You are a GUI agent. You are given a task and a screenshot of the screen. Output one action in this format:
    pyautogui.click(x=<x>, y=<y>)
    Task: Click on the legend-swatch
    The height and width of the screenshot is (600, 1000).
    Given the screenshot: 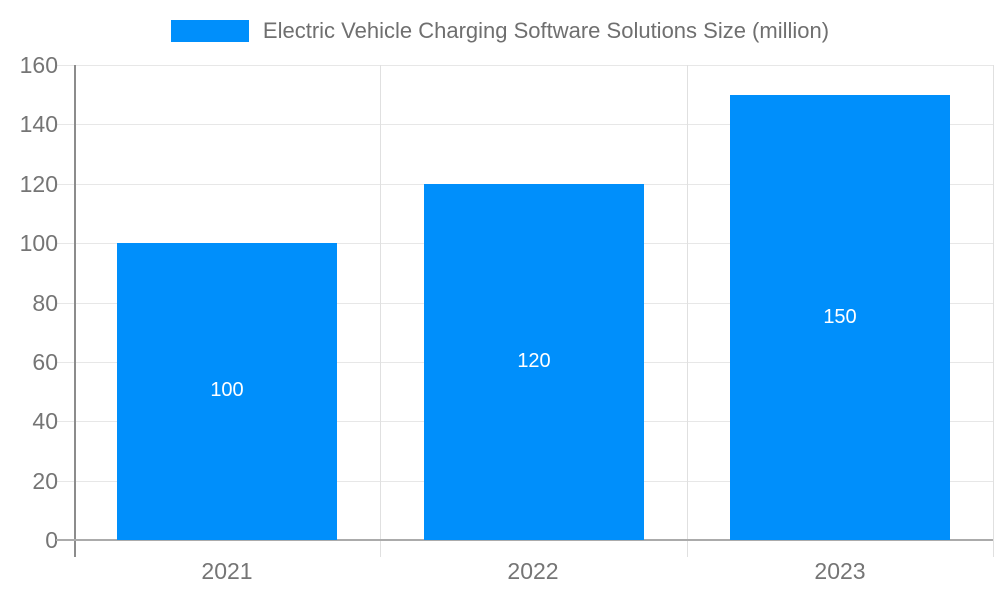 What is the action you would take?
    pyautogui.click(x=209, y=31)
    